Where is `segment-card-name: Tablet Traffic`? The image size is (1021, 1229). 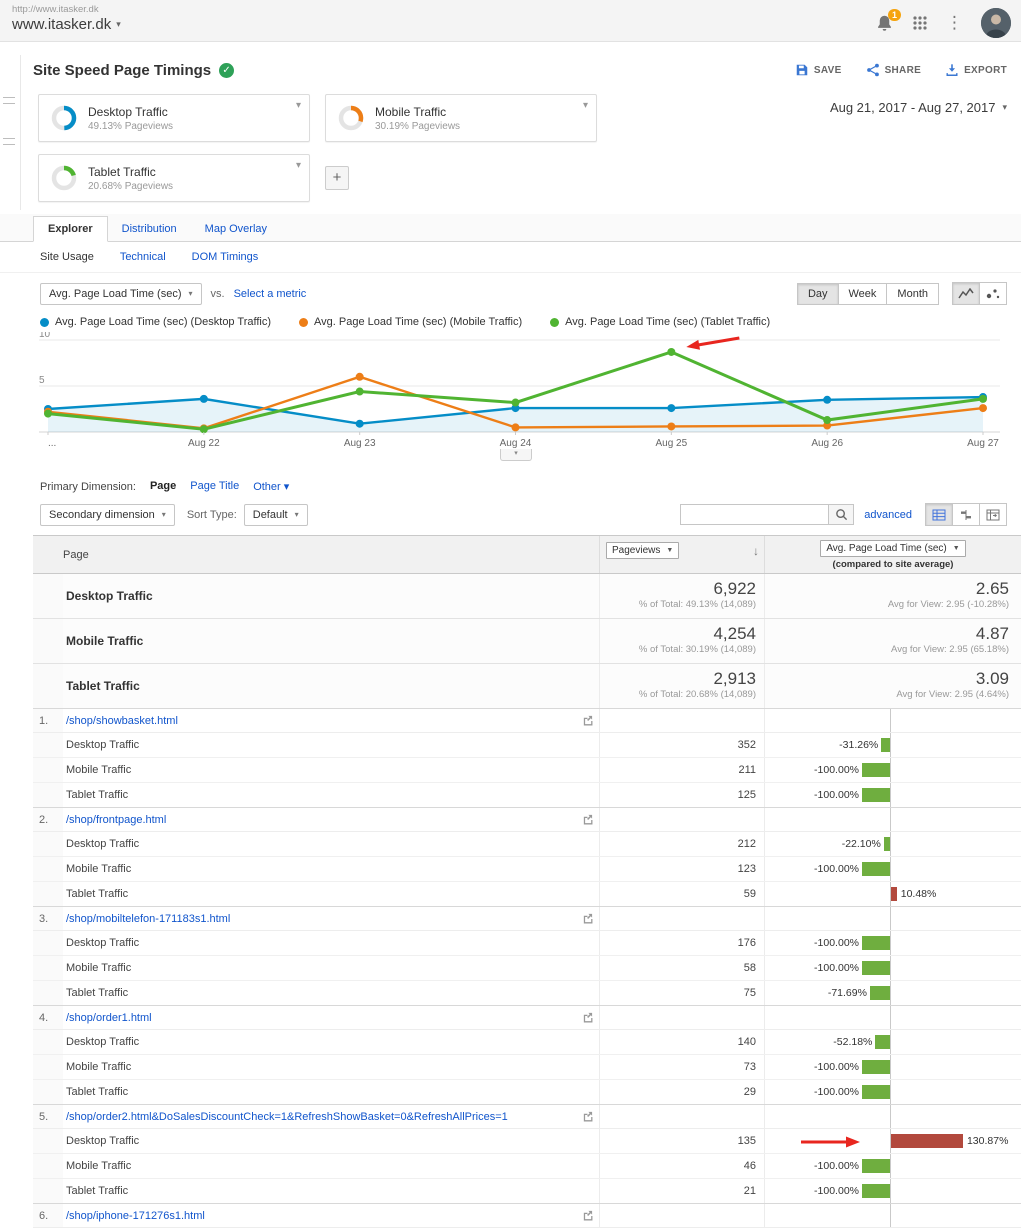 segment-card-name: Tablet Traffic is located at coordinates (122, 171).